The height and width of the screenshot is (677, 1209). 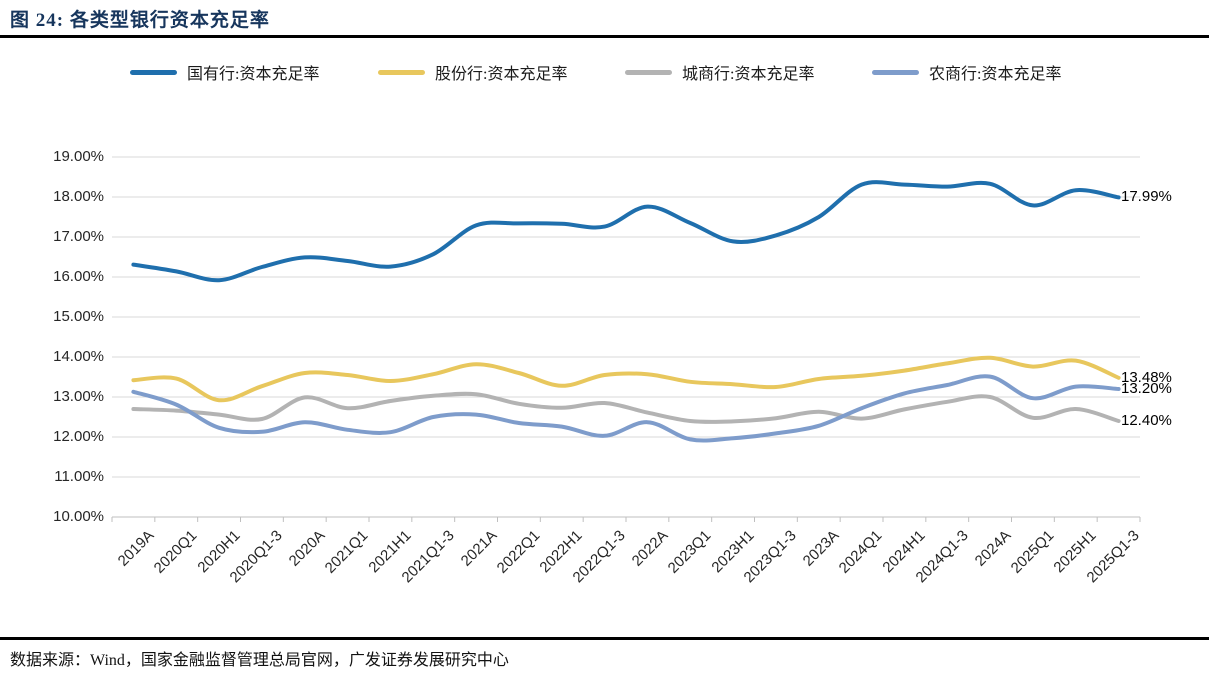 I want to click on y-axis-tick-label: 13.00%, so click(x=78, y=396).